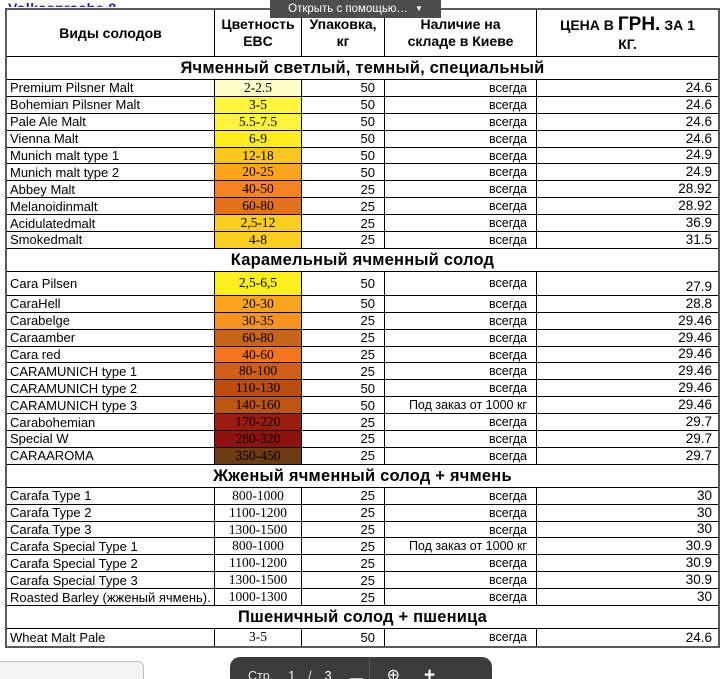  Describe the element at coordinates (362, 259) in the screenshot. I see `section-title: Карамельный ячменный солод` at that location.